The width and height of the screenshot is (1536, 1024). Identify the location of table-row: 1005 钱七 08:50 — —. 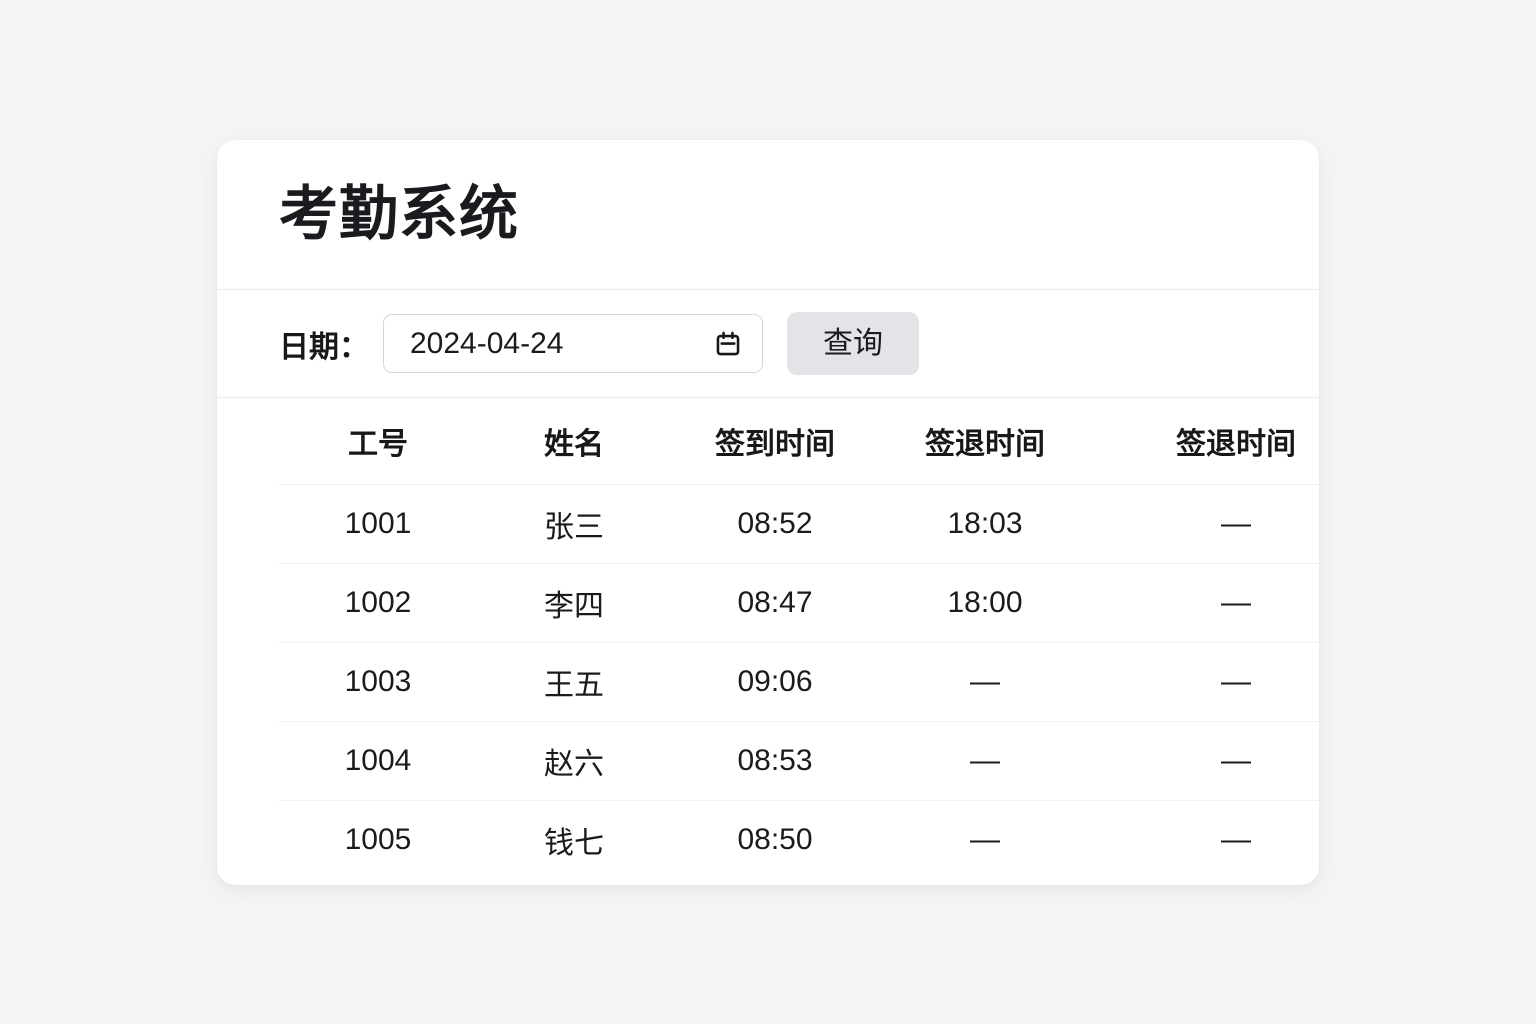
(768, 840).